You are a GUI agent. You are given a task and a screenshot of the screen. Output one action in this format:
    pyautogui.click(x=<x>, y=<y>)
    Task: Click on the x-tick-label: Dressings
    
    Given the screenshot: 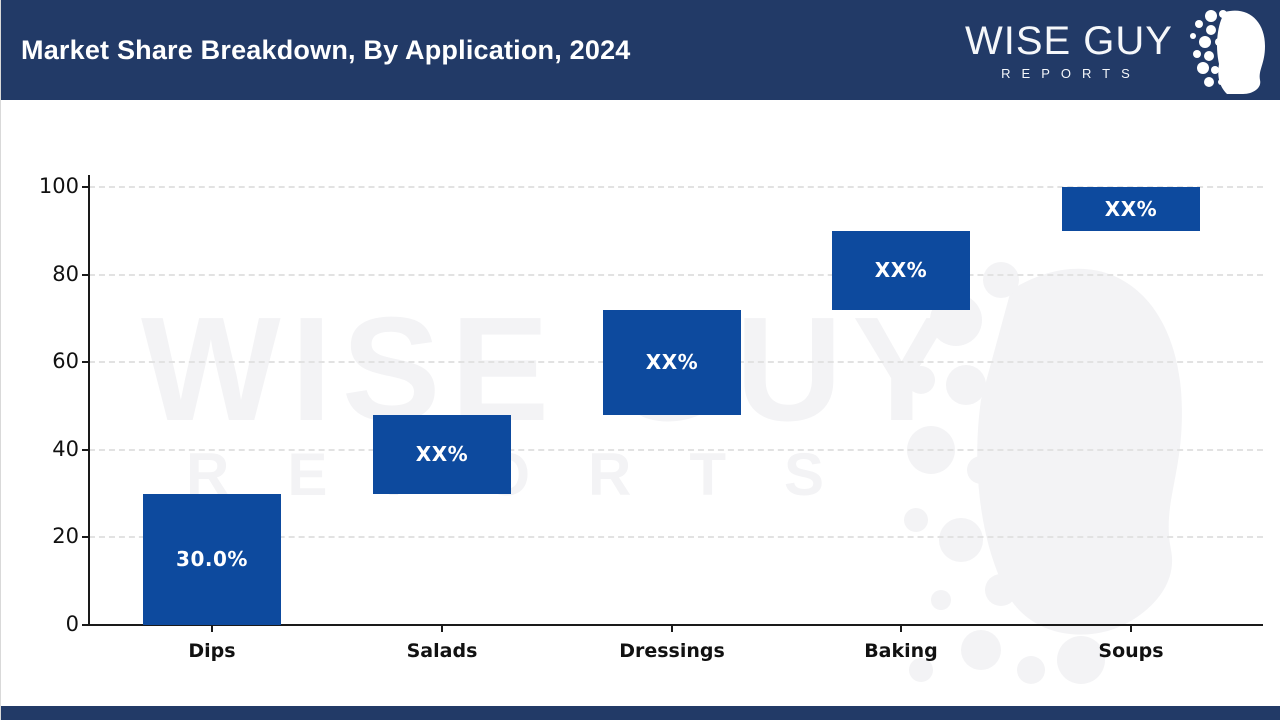 What is the action you would take?
    pyautogui.click(x=672, y=651)
    